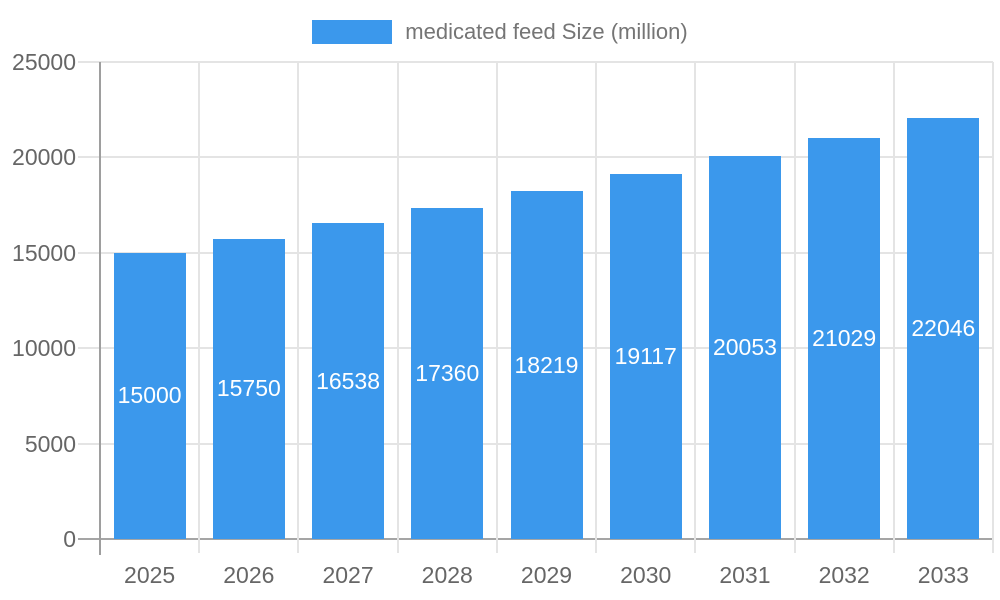 This screenshot has width=1000, height=600. I want to click on bar-value-label: 21029, so click(844, 337).